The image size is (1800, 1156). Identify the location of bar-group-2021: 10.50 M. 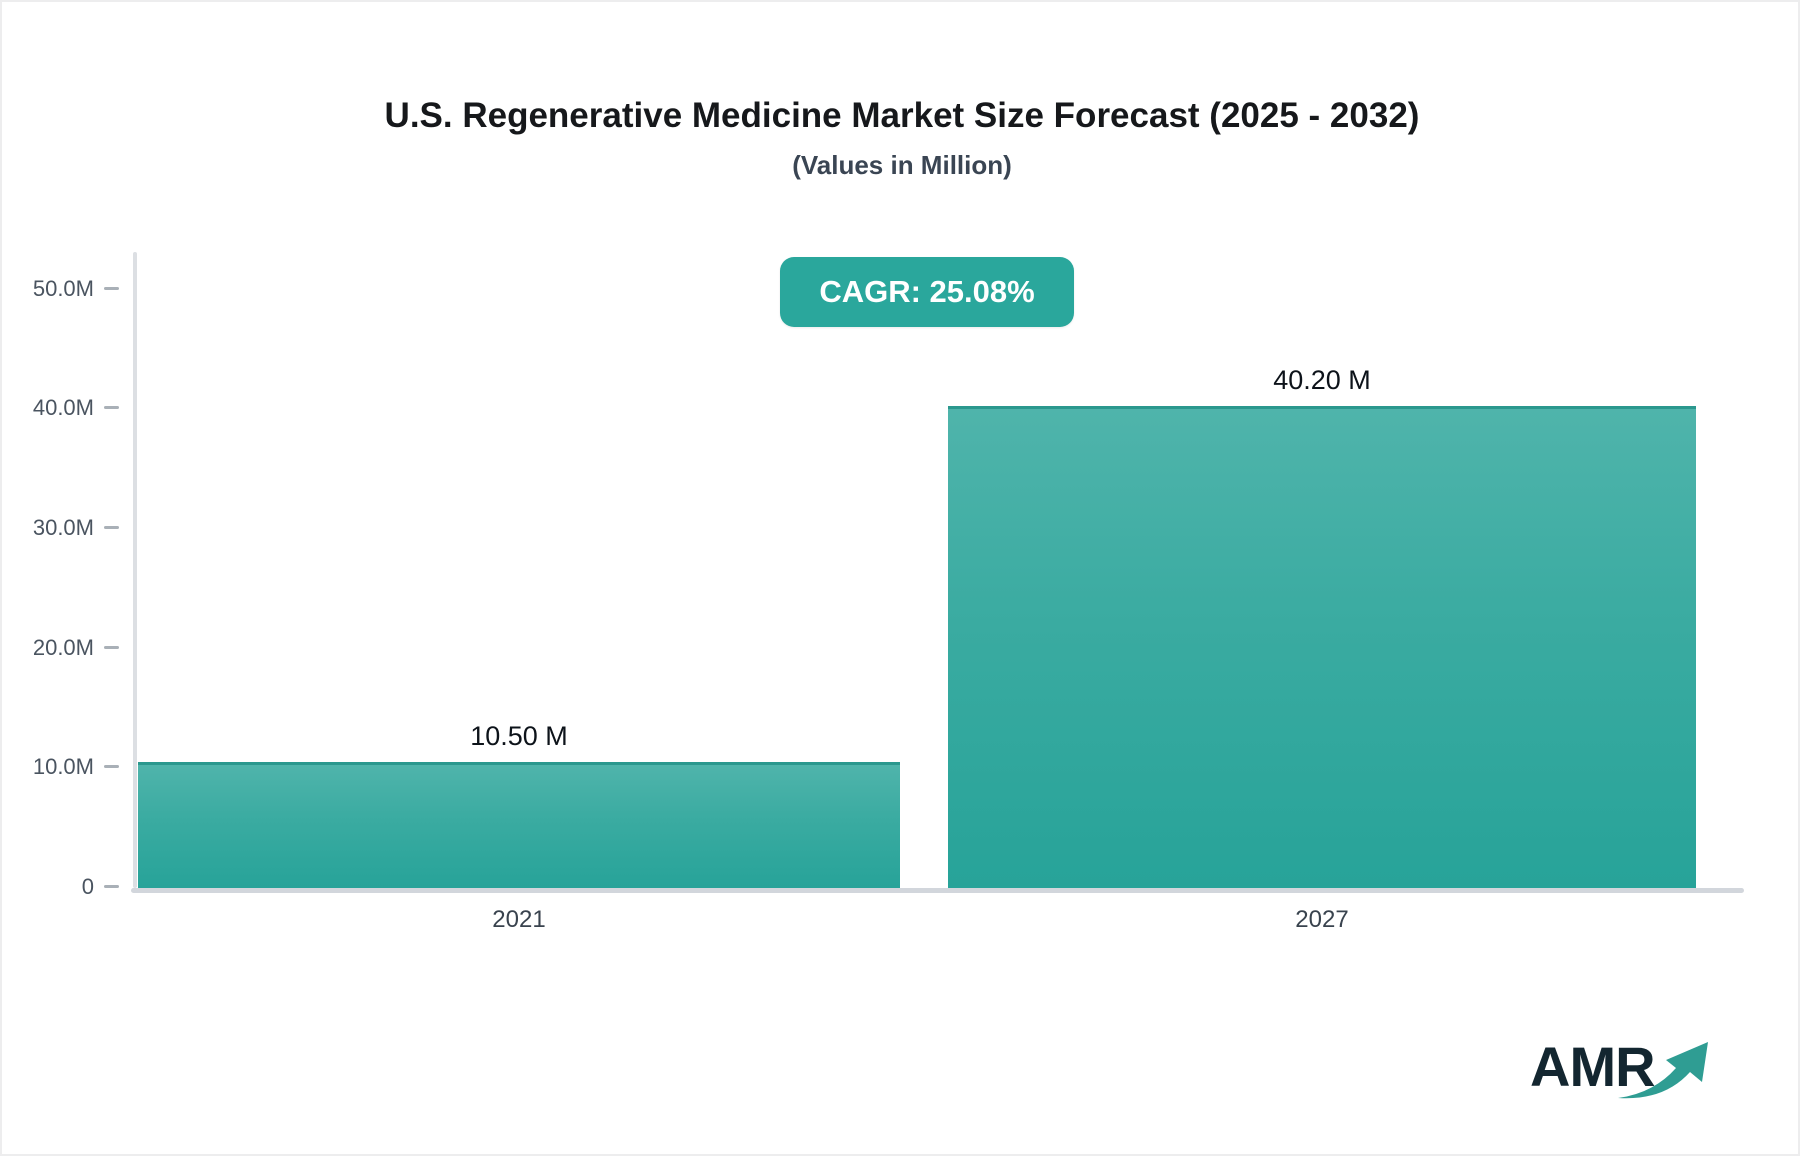
(519, 804).